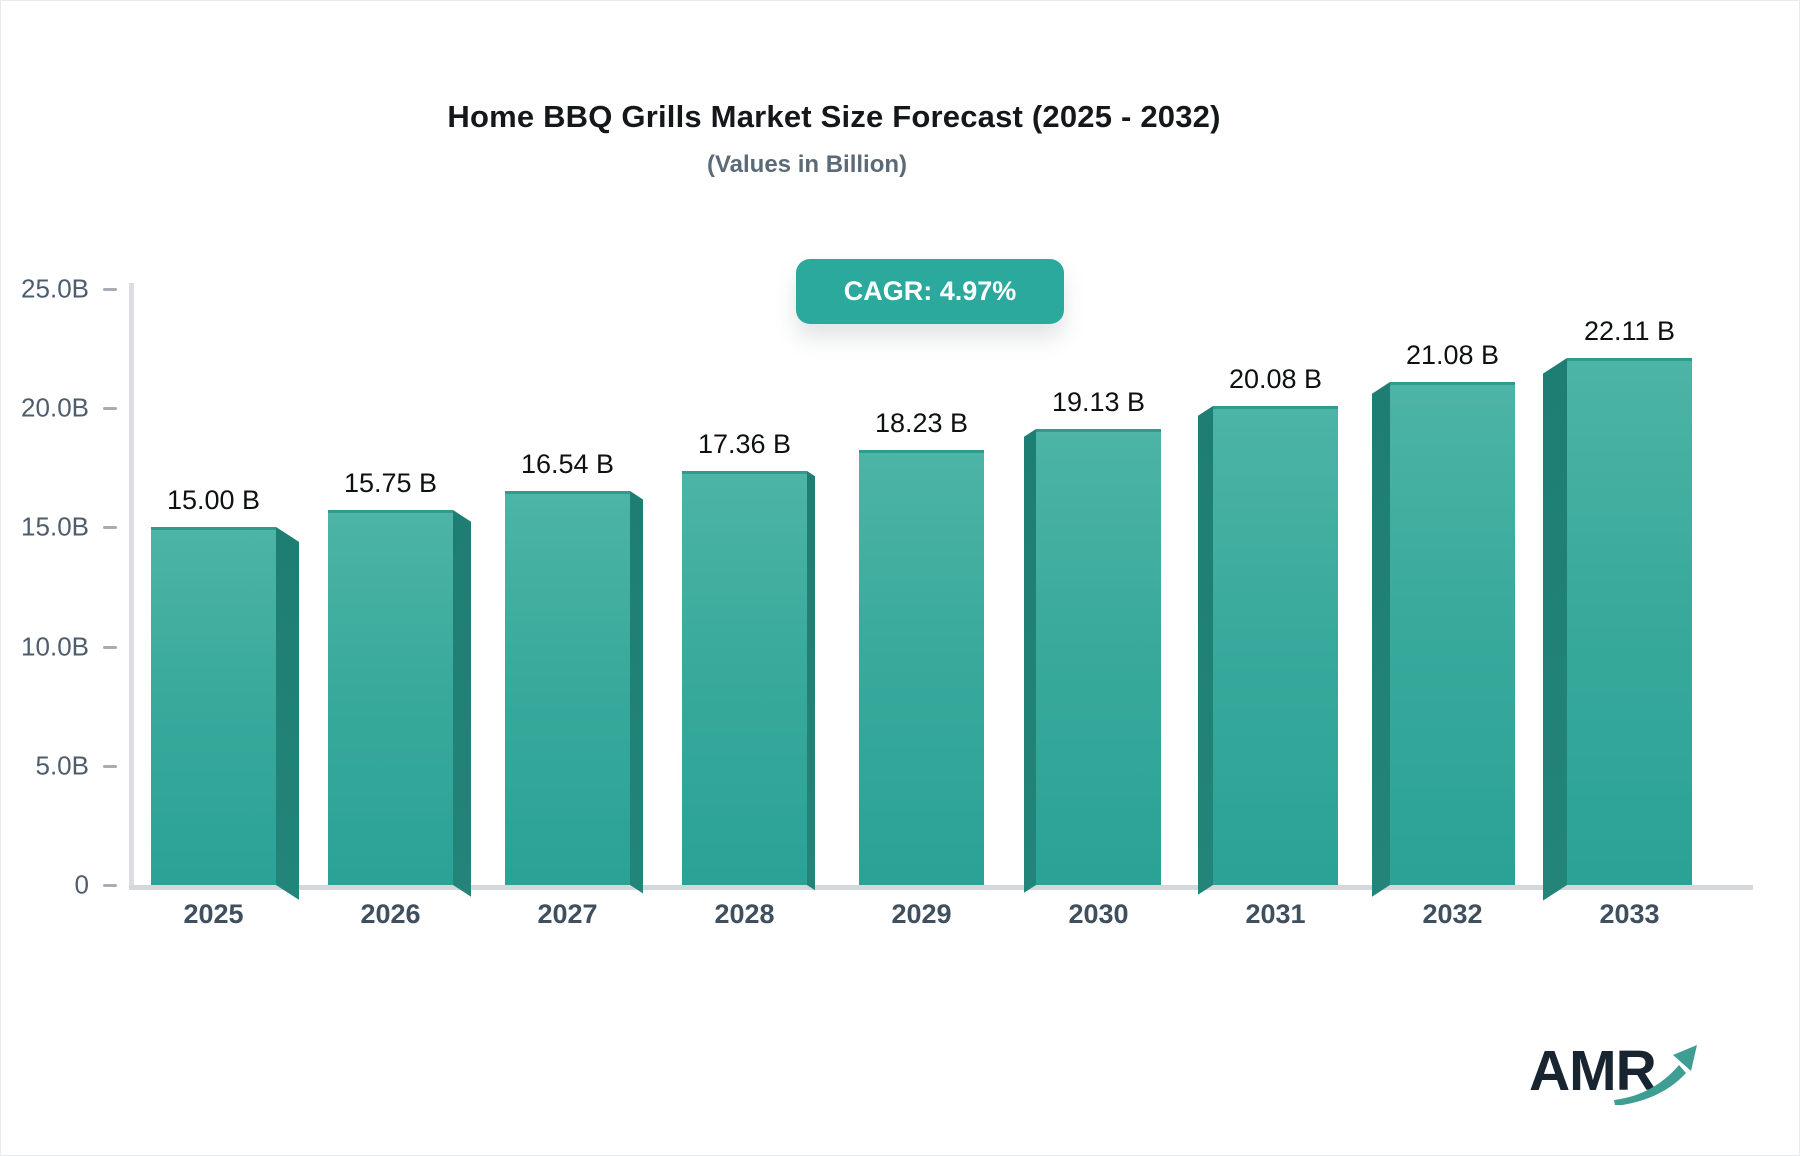 This screenshot has height=1156, width=1800. What do you see at coordinates (1275, 914) in the screenshot?
I see `x-axis-label: 2031` at bounding box center [1275, 914].